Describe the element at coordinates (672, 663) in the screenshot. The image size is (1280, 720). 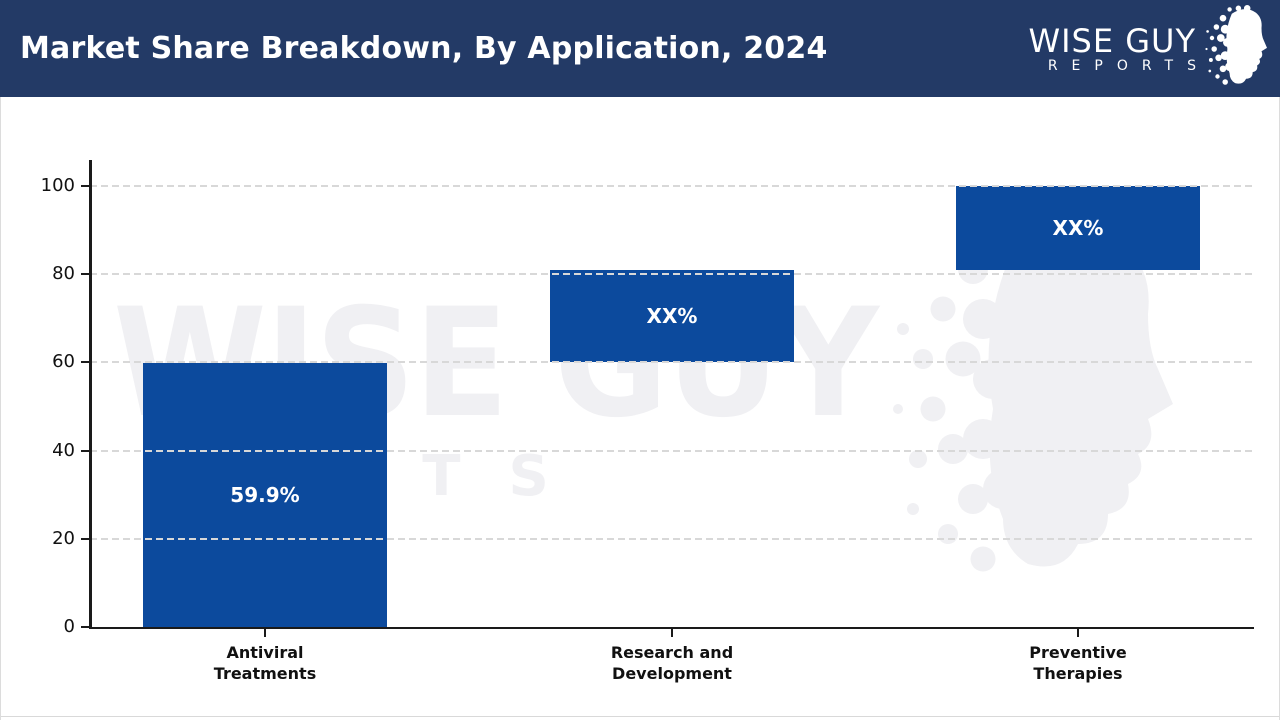
I see `xtick-label-2: Research and Development` at that location.